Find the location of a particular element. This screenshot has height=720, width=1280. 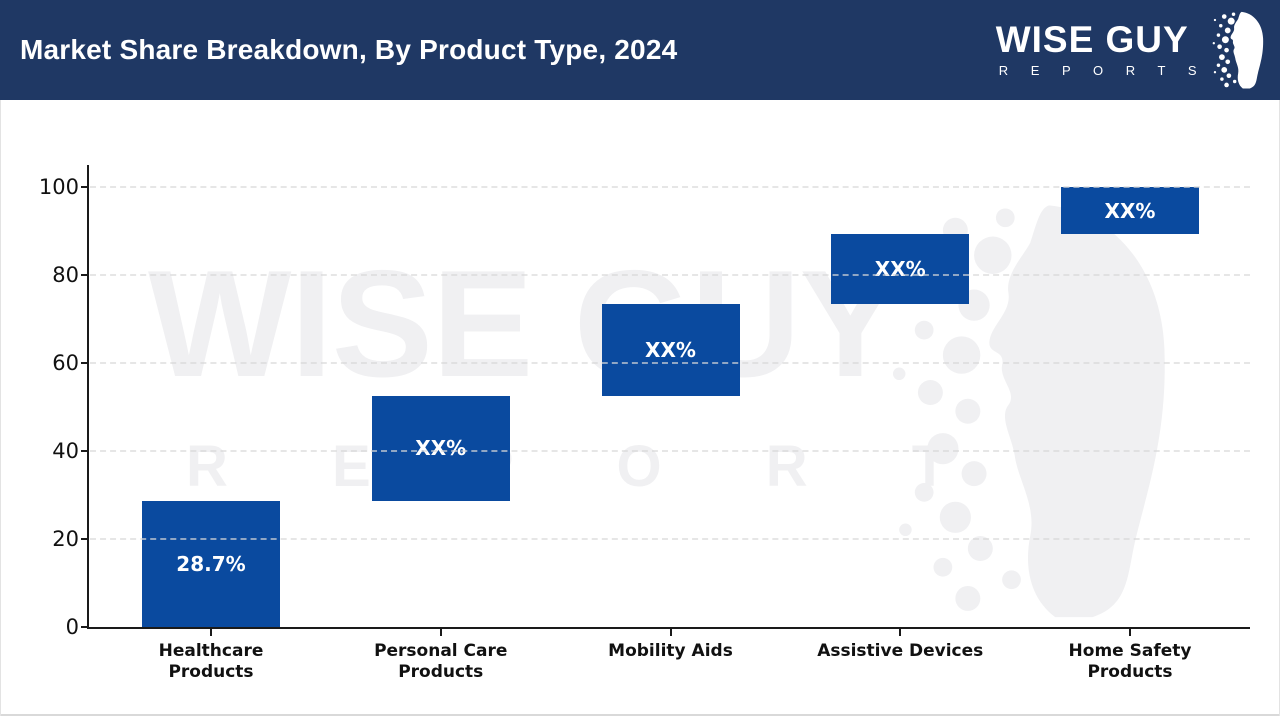

y-axis-line is located at coordinates (88, 397).